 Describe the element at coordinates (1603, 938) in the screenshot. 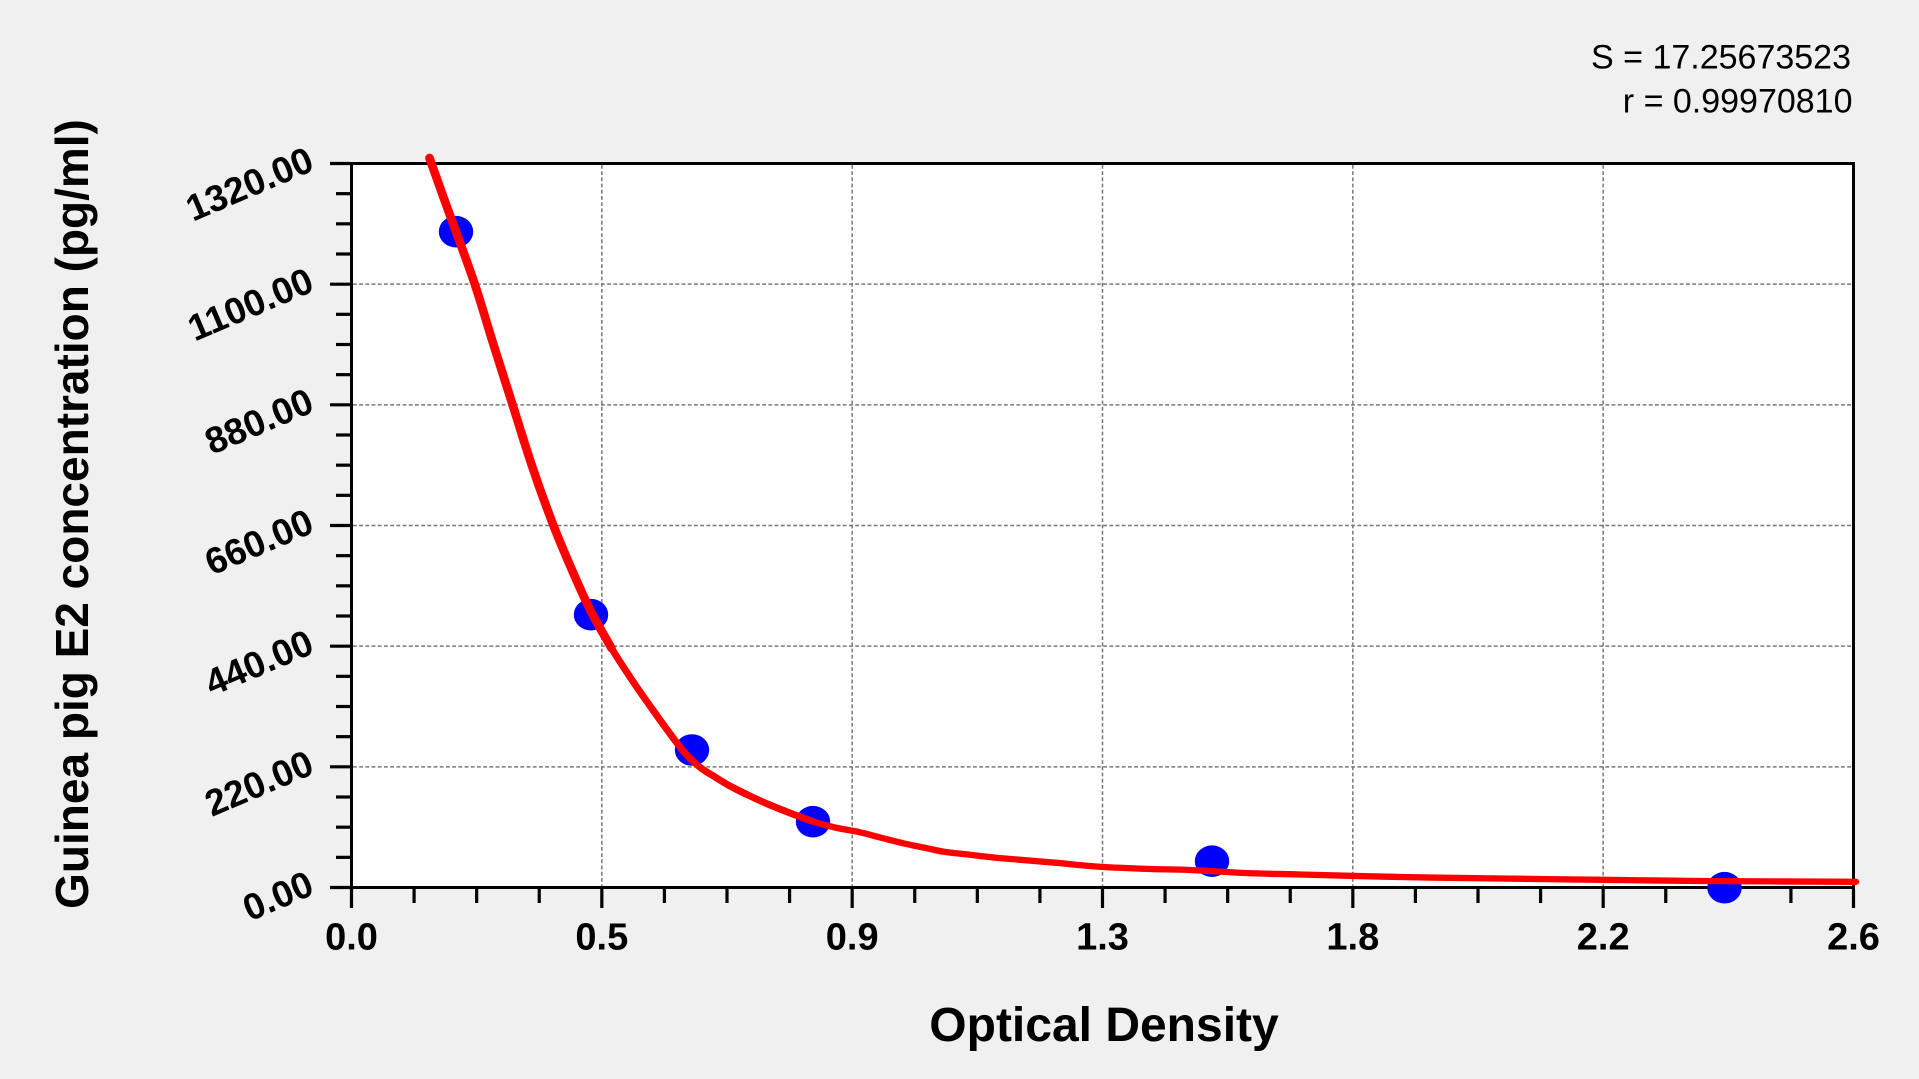

I see `svg-text: 2.2` at that location.